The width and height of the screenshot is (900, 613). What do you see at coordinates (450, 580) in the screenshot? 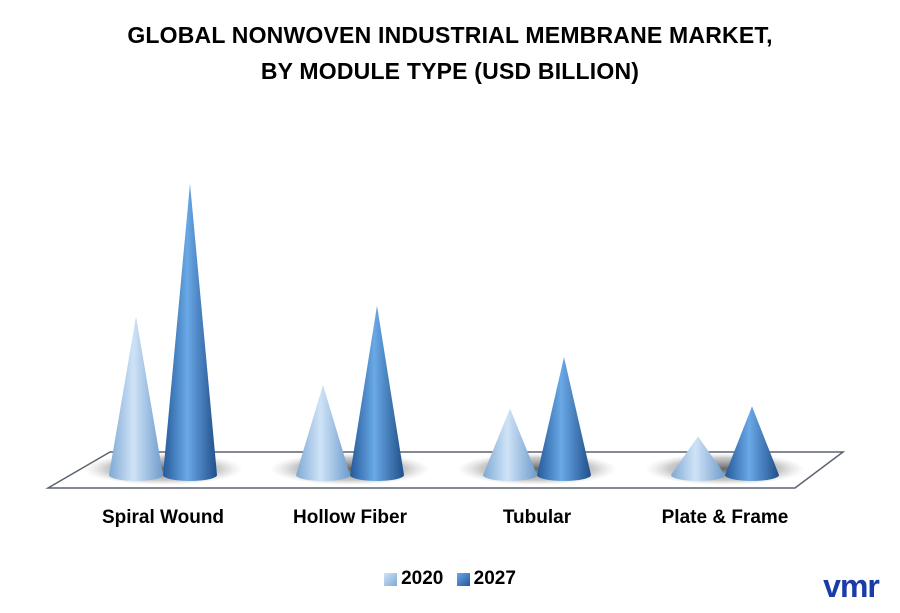
I see `legend: 2020 2027` at bounding box center [450, 580].